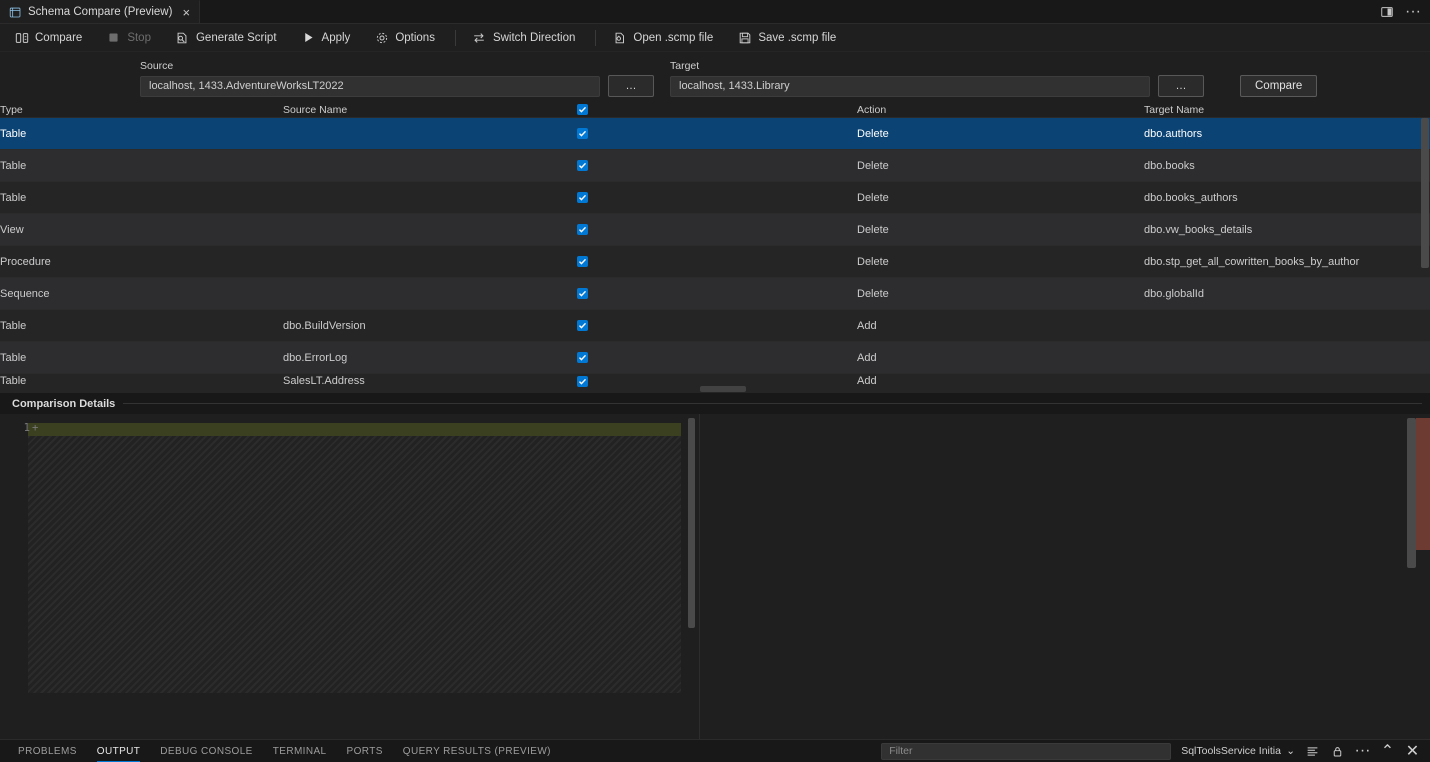  I want to click on schema-compare-toolbar: Compare Stop Generate Script, so click(715, 38).